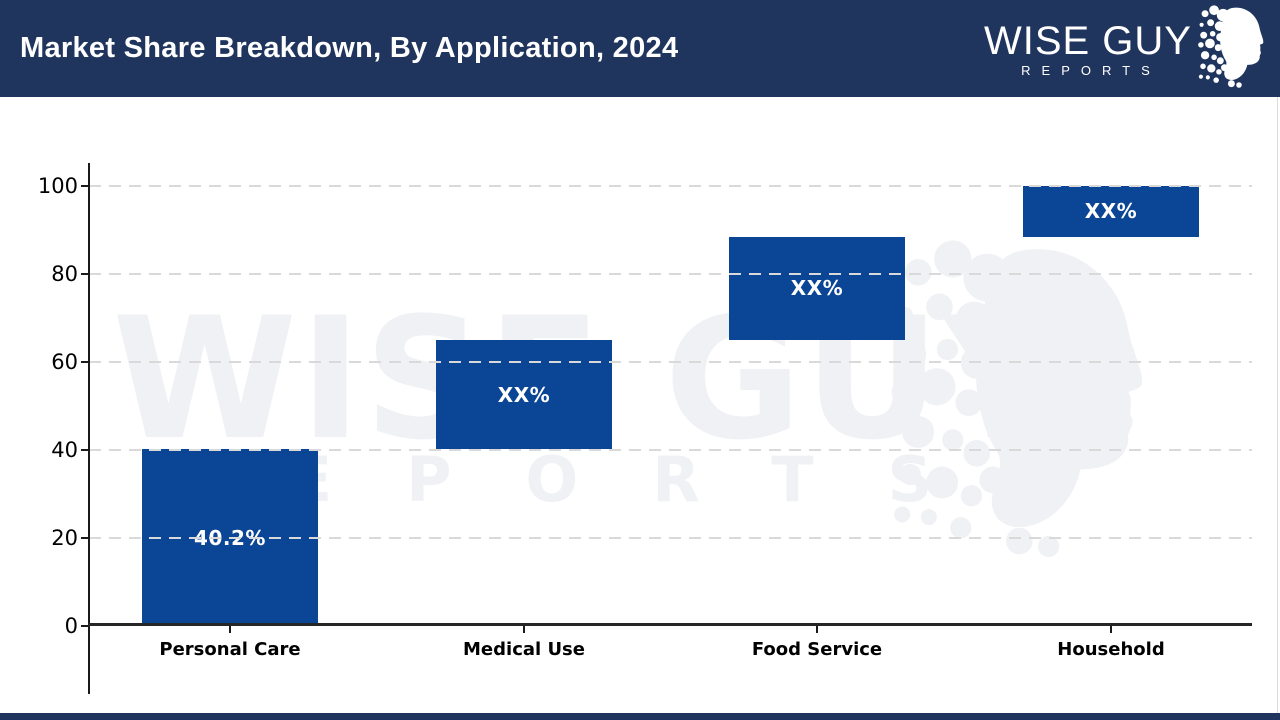 The width and height of the screenshot is (1280, 720). Describe the element at coordinates (1111, 649) in the screenshot. I see `x-tick-label-household: Household` at that location.